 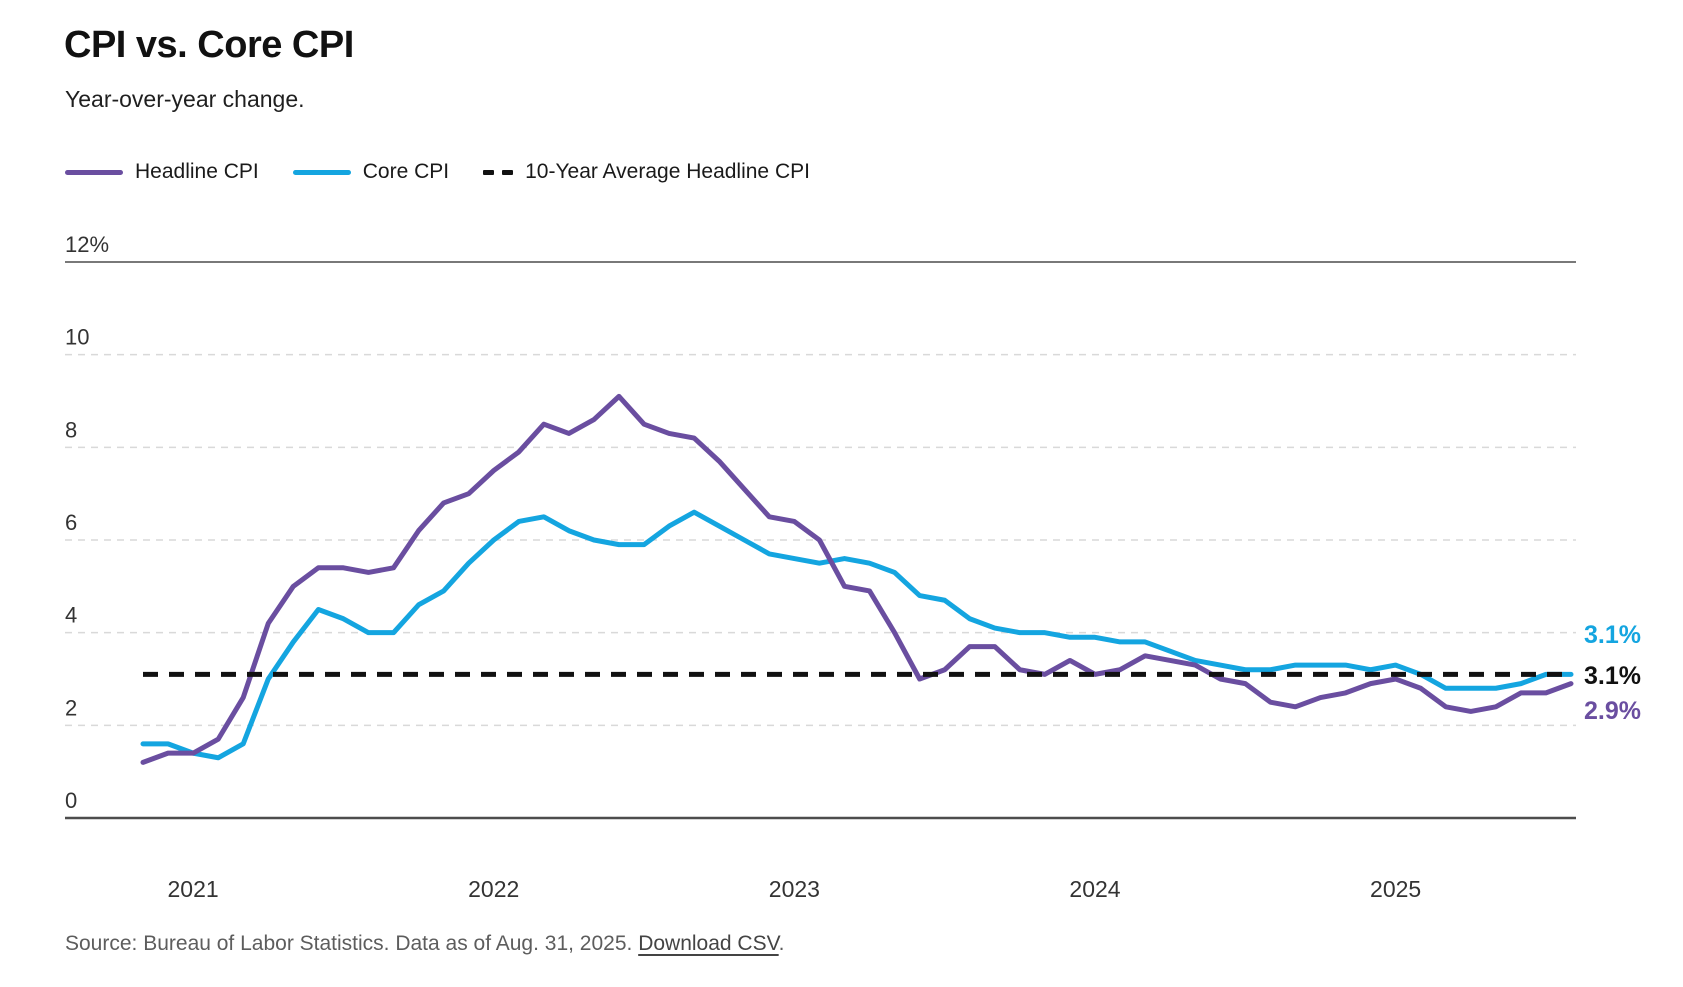 What do you see at coordinates (94, 172) in the screenshot?
I see `headline-cpi-line-swatch` at bounding box center [94, 172].